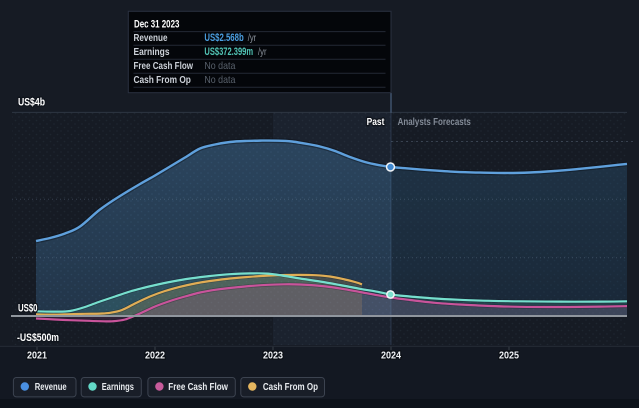 The width and height of the screenshot is (639, 408). I want to click on svg-text: 2022, so click(155, 356).